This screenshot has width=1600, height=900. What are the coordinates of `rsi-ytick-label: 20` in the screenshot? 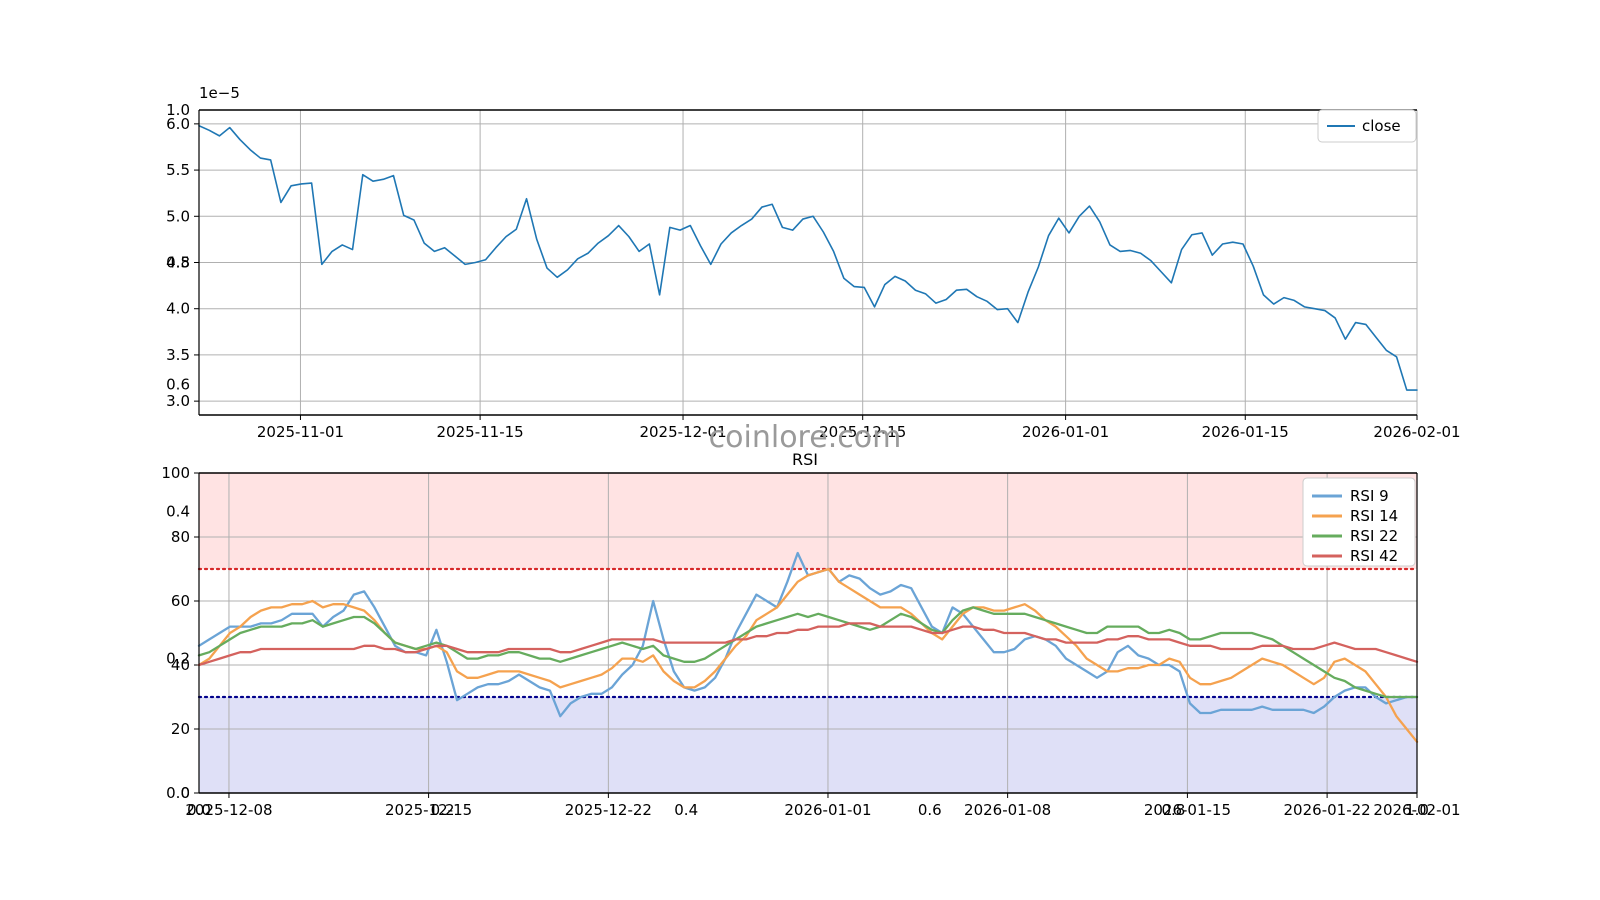 It's located at (180, 729).